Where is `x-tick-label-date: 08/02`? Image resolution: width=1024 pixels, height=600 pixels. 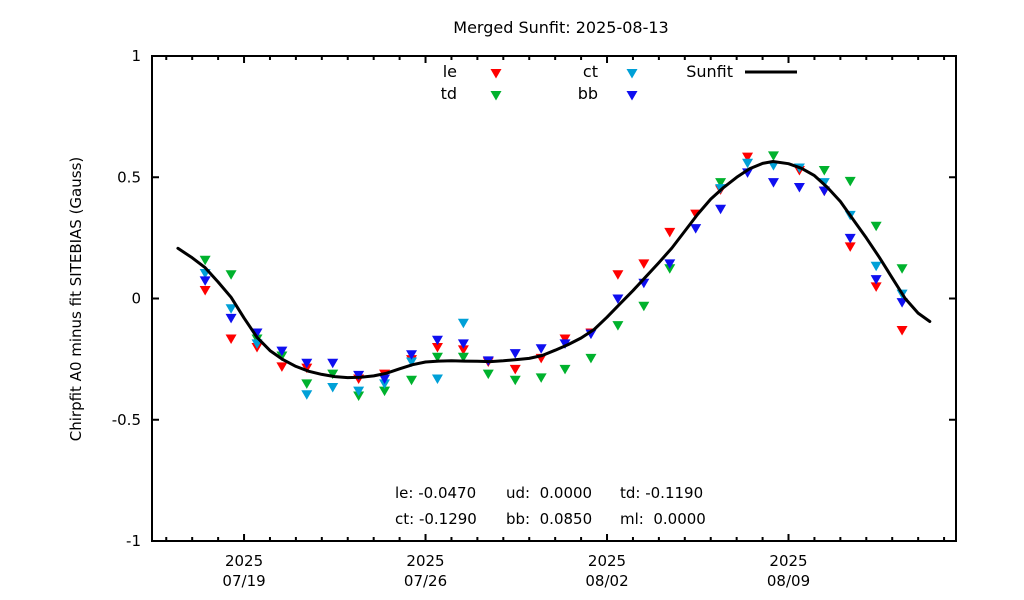
x-tick-label-date: 08/02 is located at coordinates (606, 581).